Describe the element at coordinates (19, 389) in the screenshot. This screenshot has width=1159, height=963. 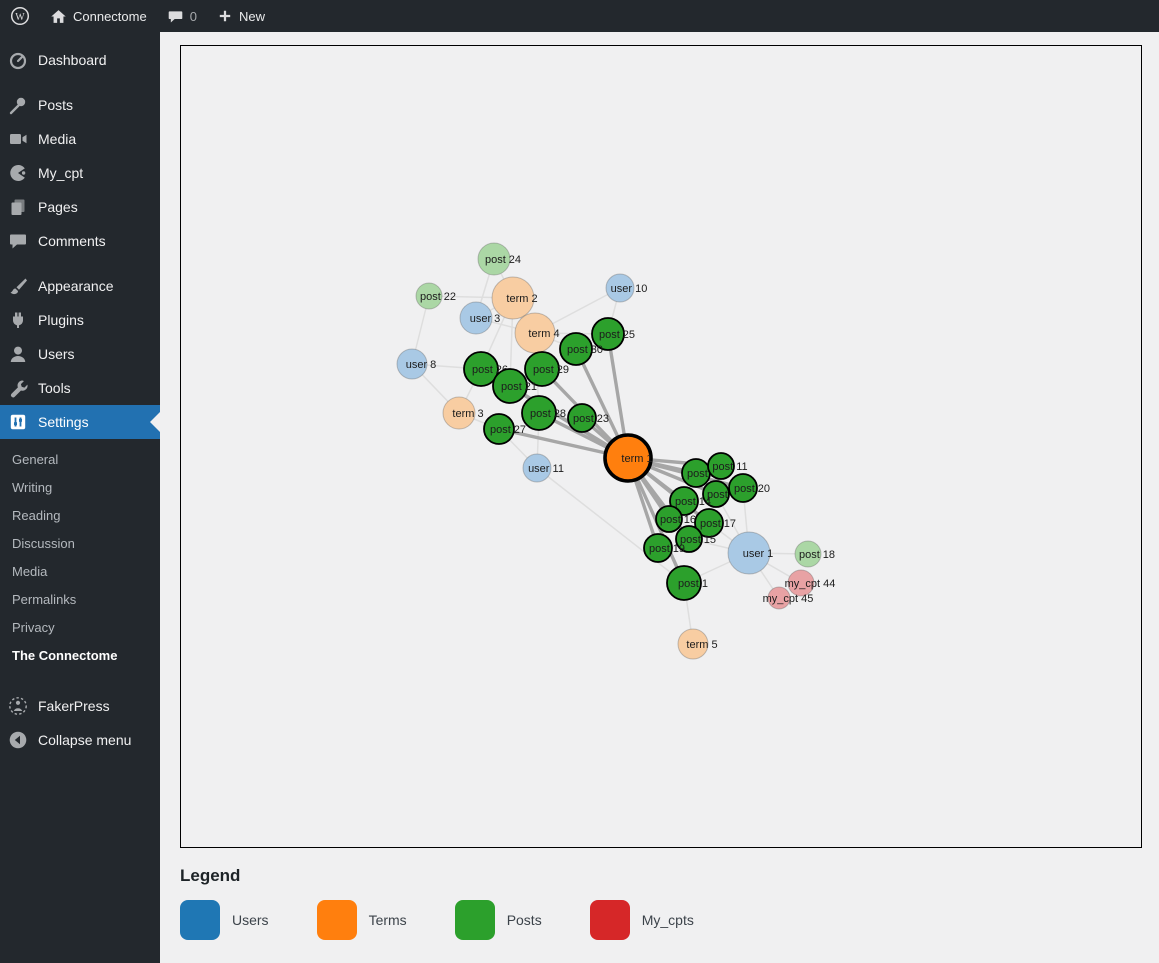
I see `tools-icon` at that location.